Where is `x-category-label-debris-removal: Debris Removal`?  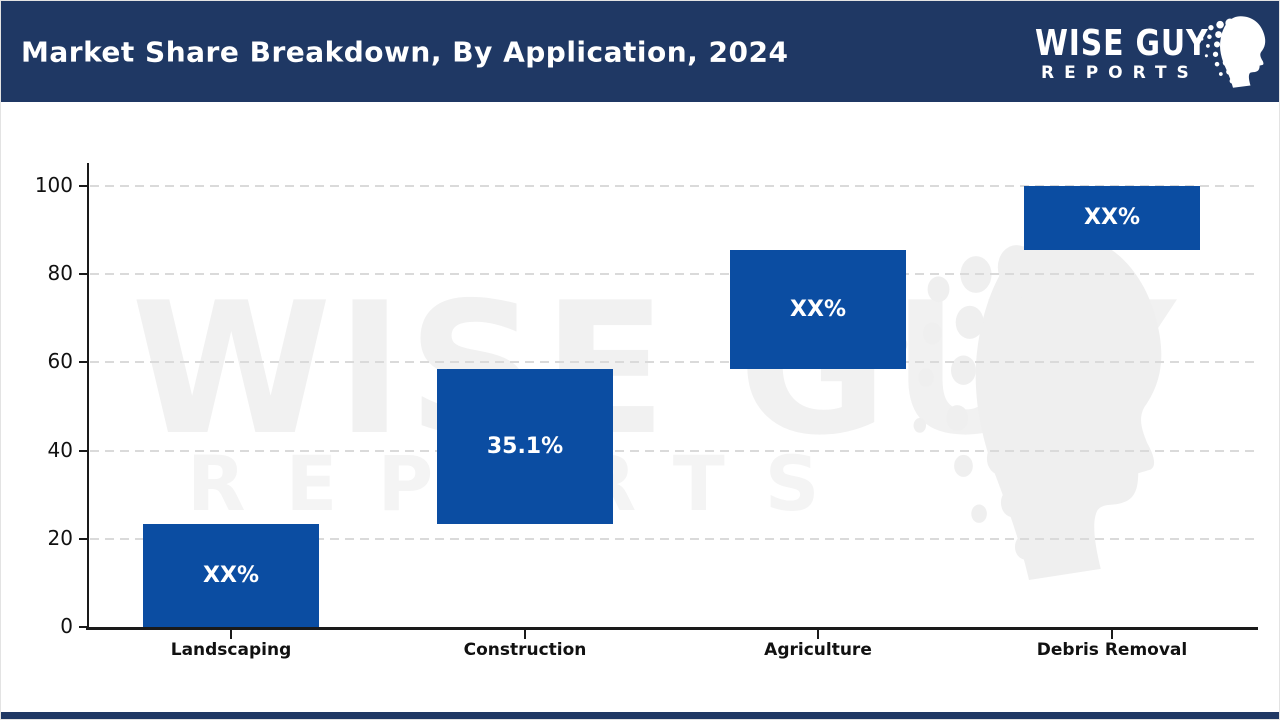
x-category-label-debris-removal: Debris Removal is located at coordinates (1112, 650).